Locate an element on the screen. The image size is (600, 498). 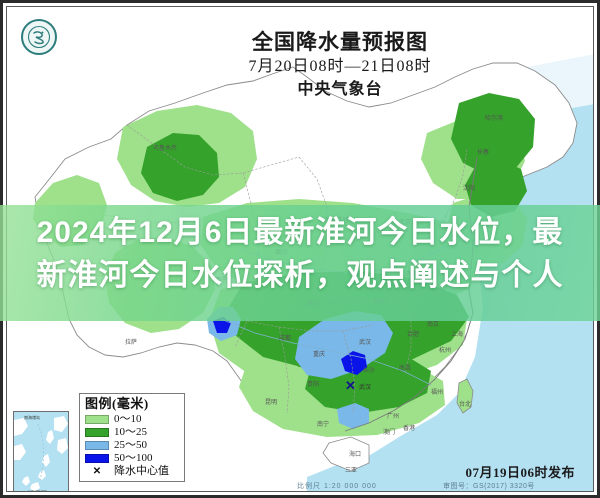
city-label: 福州 is located at coordinates (437, 393).